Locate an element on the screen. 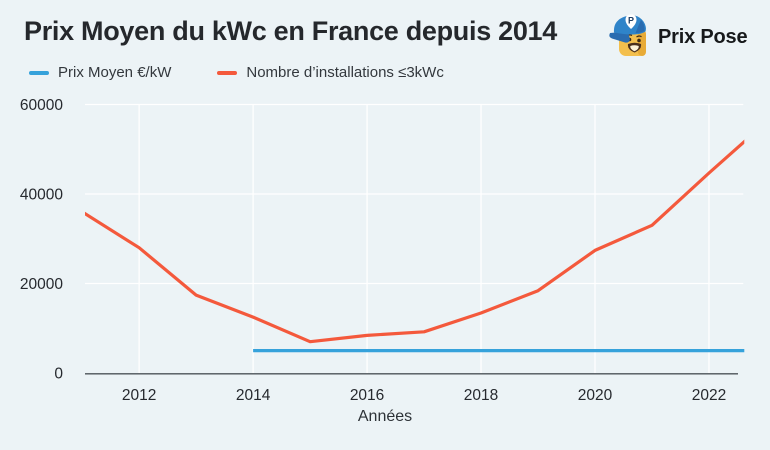 This screenshot has width=770, height=450. y-tick-label: 40000 is located at coordinates (41, 195).